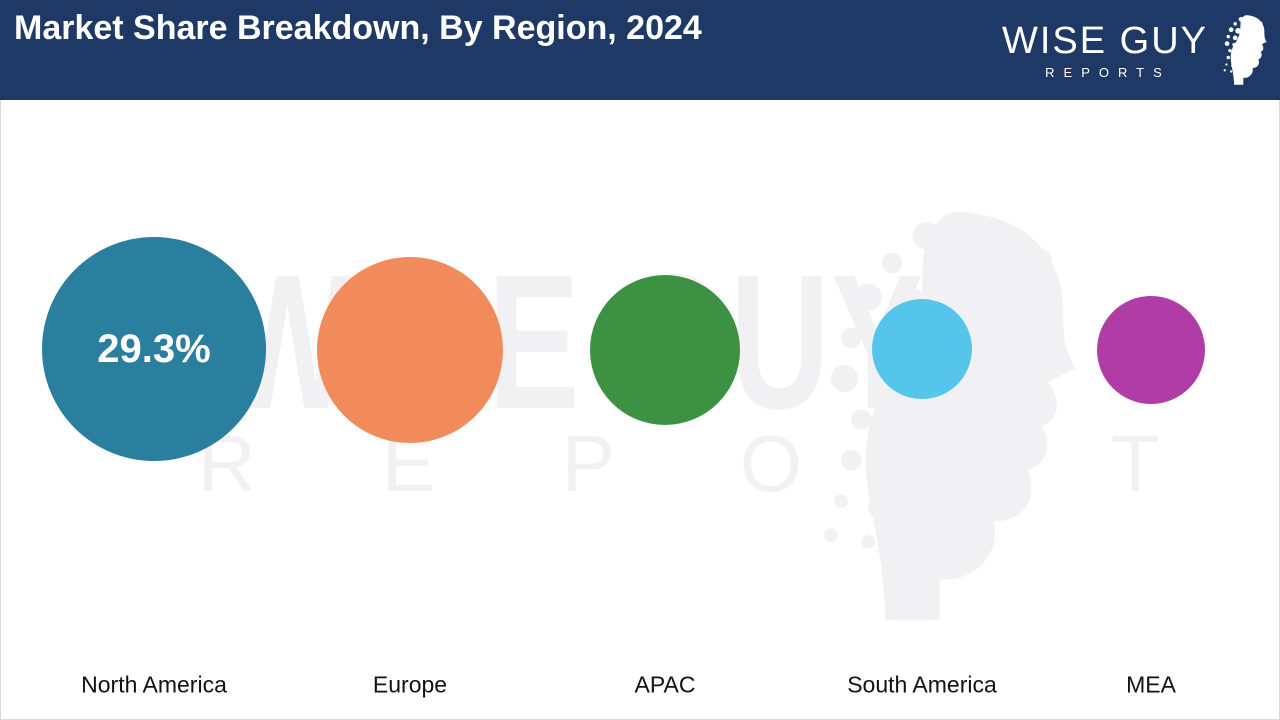 This screenshot has width=1280, height=720. I want to click on brand-logo-text: WISE GUY REPORTS, so click(1105, 50).